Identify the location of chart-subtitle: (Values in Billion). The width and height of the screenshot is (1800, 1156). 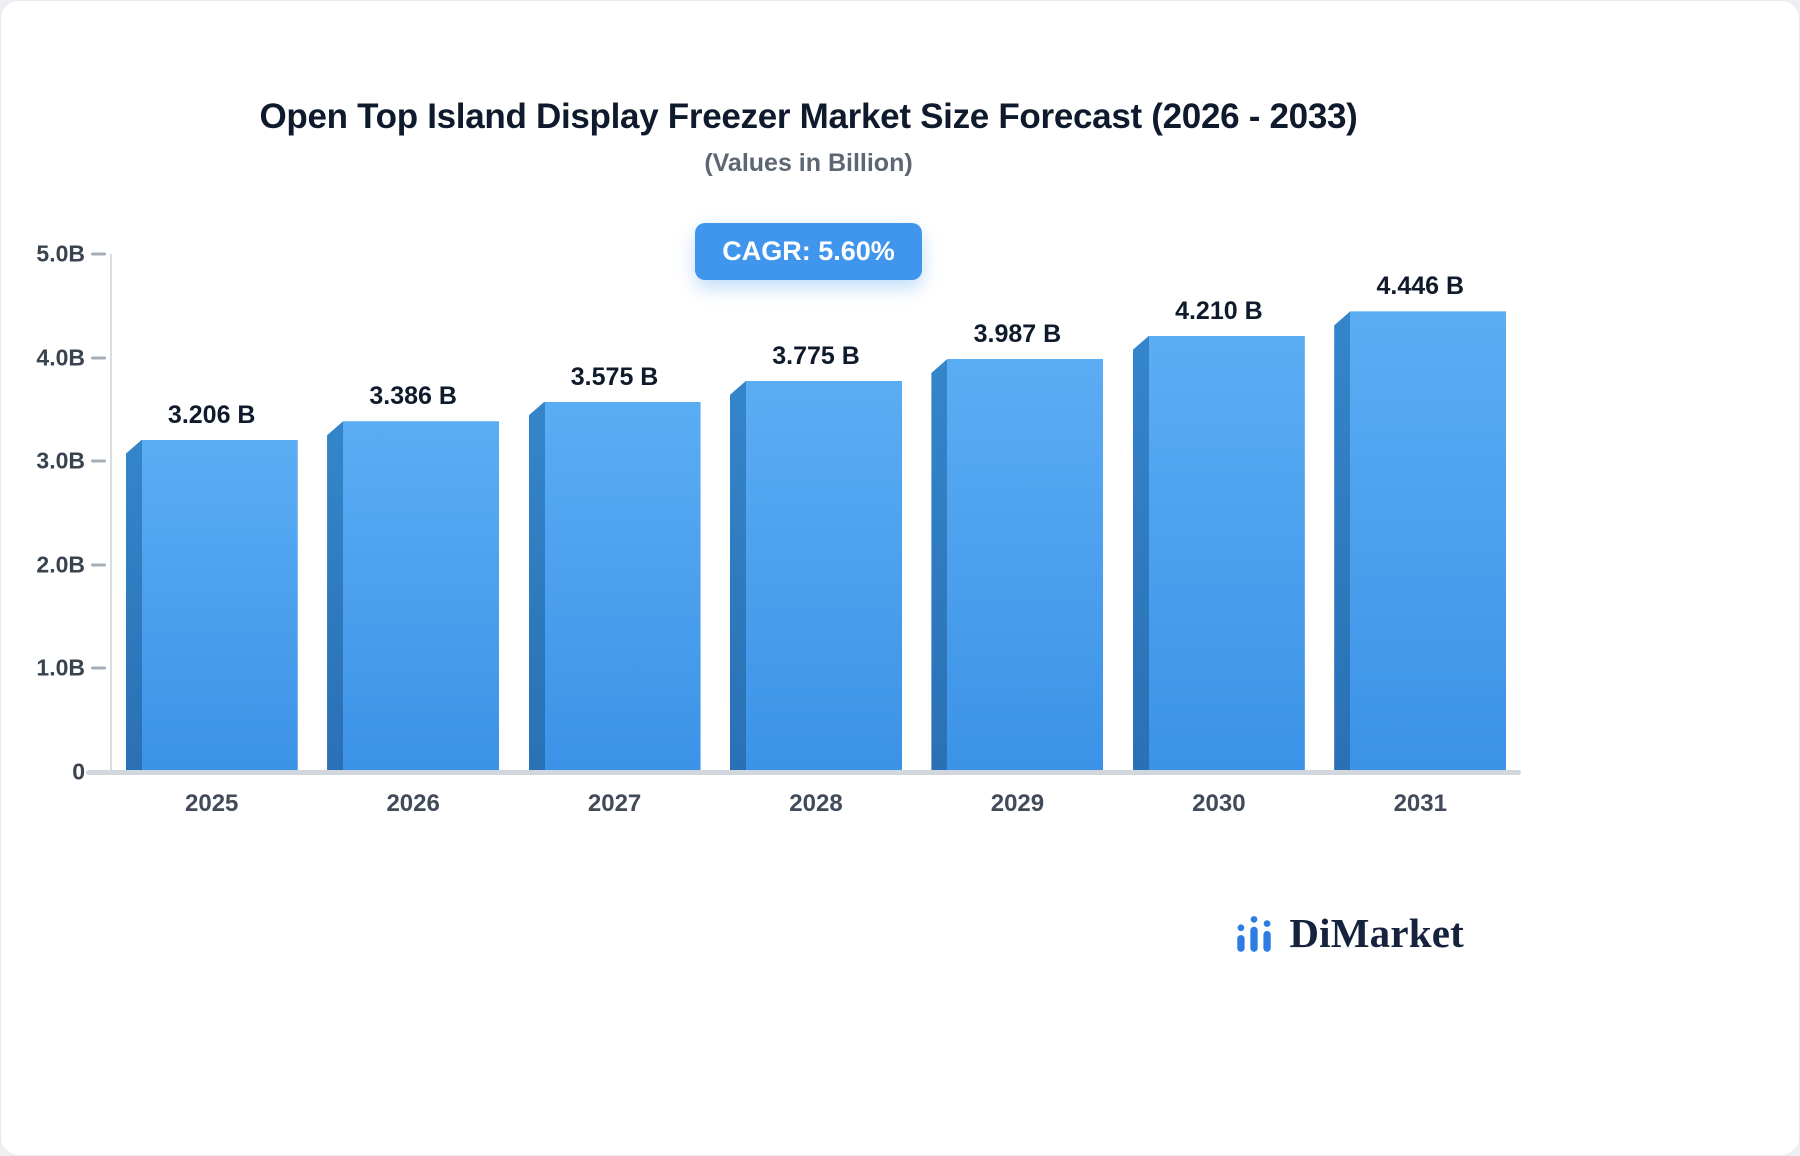
(808, 163).